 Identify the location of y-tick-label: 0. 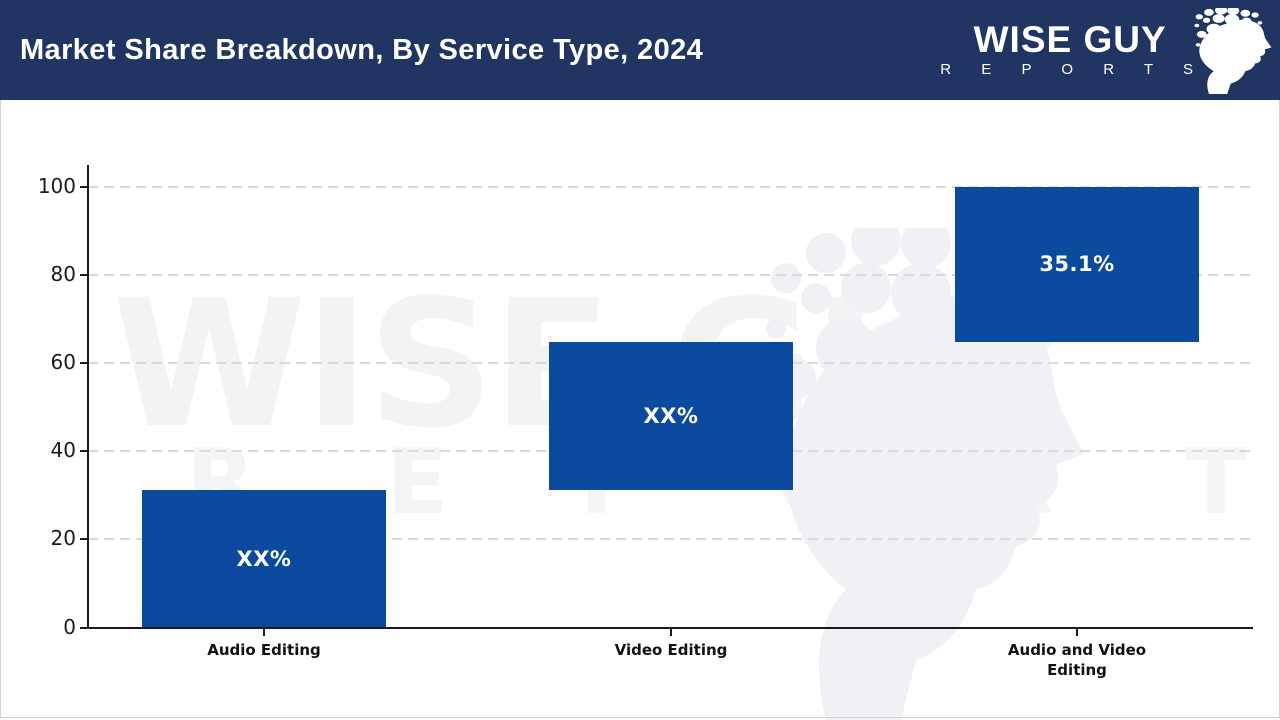
(69, 626).